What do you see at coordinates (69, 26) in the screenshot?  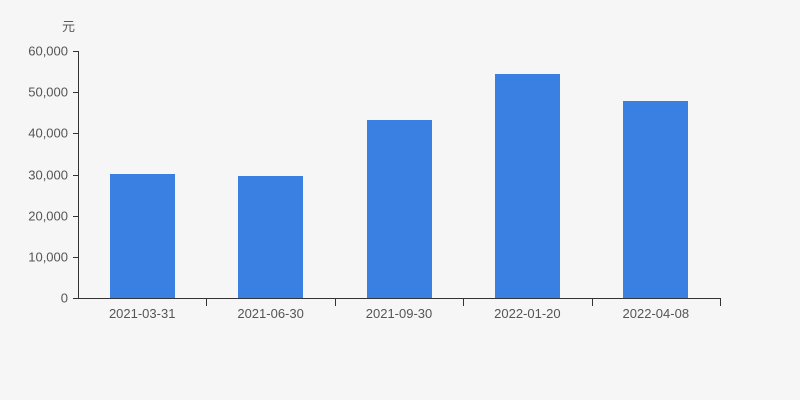 I see `y-axis-unit-label: 元` at bounding box center [69, 26].